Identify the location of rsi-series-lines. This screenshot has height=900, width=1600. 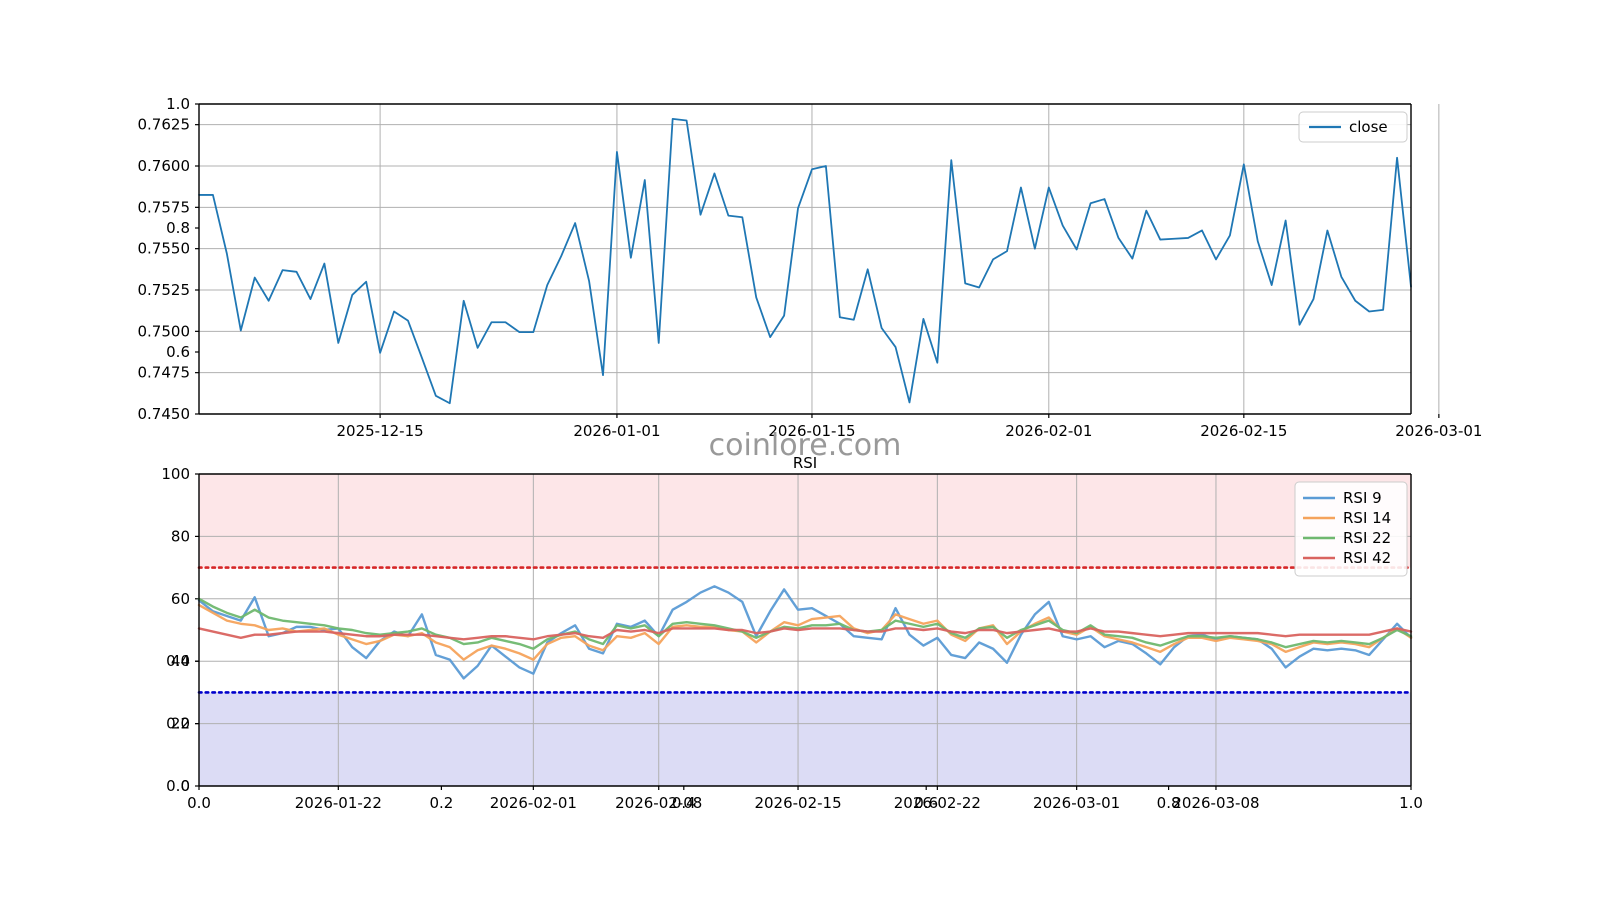
(805, 632).